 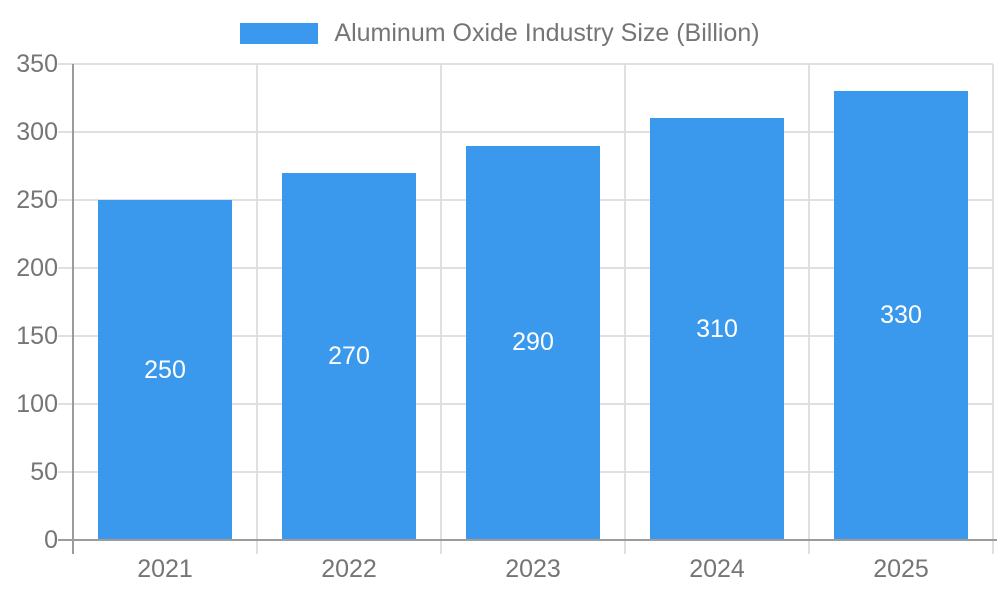 I want to click on bar-value-label: 290, so click(x=533, y=342).